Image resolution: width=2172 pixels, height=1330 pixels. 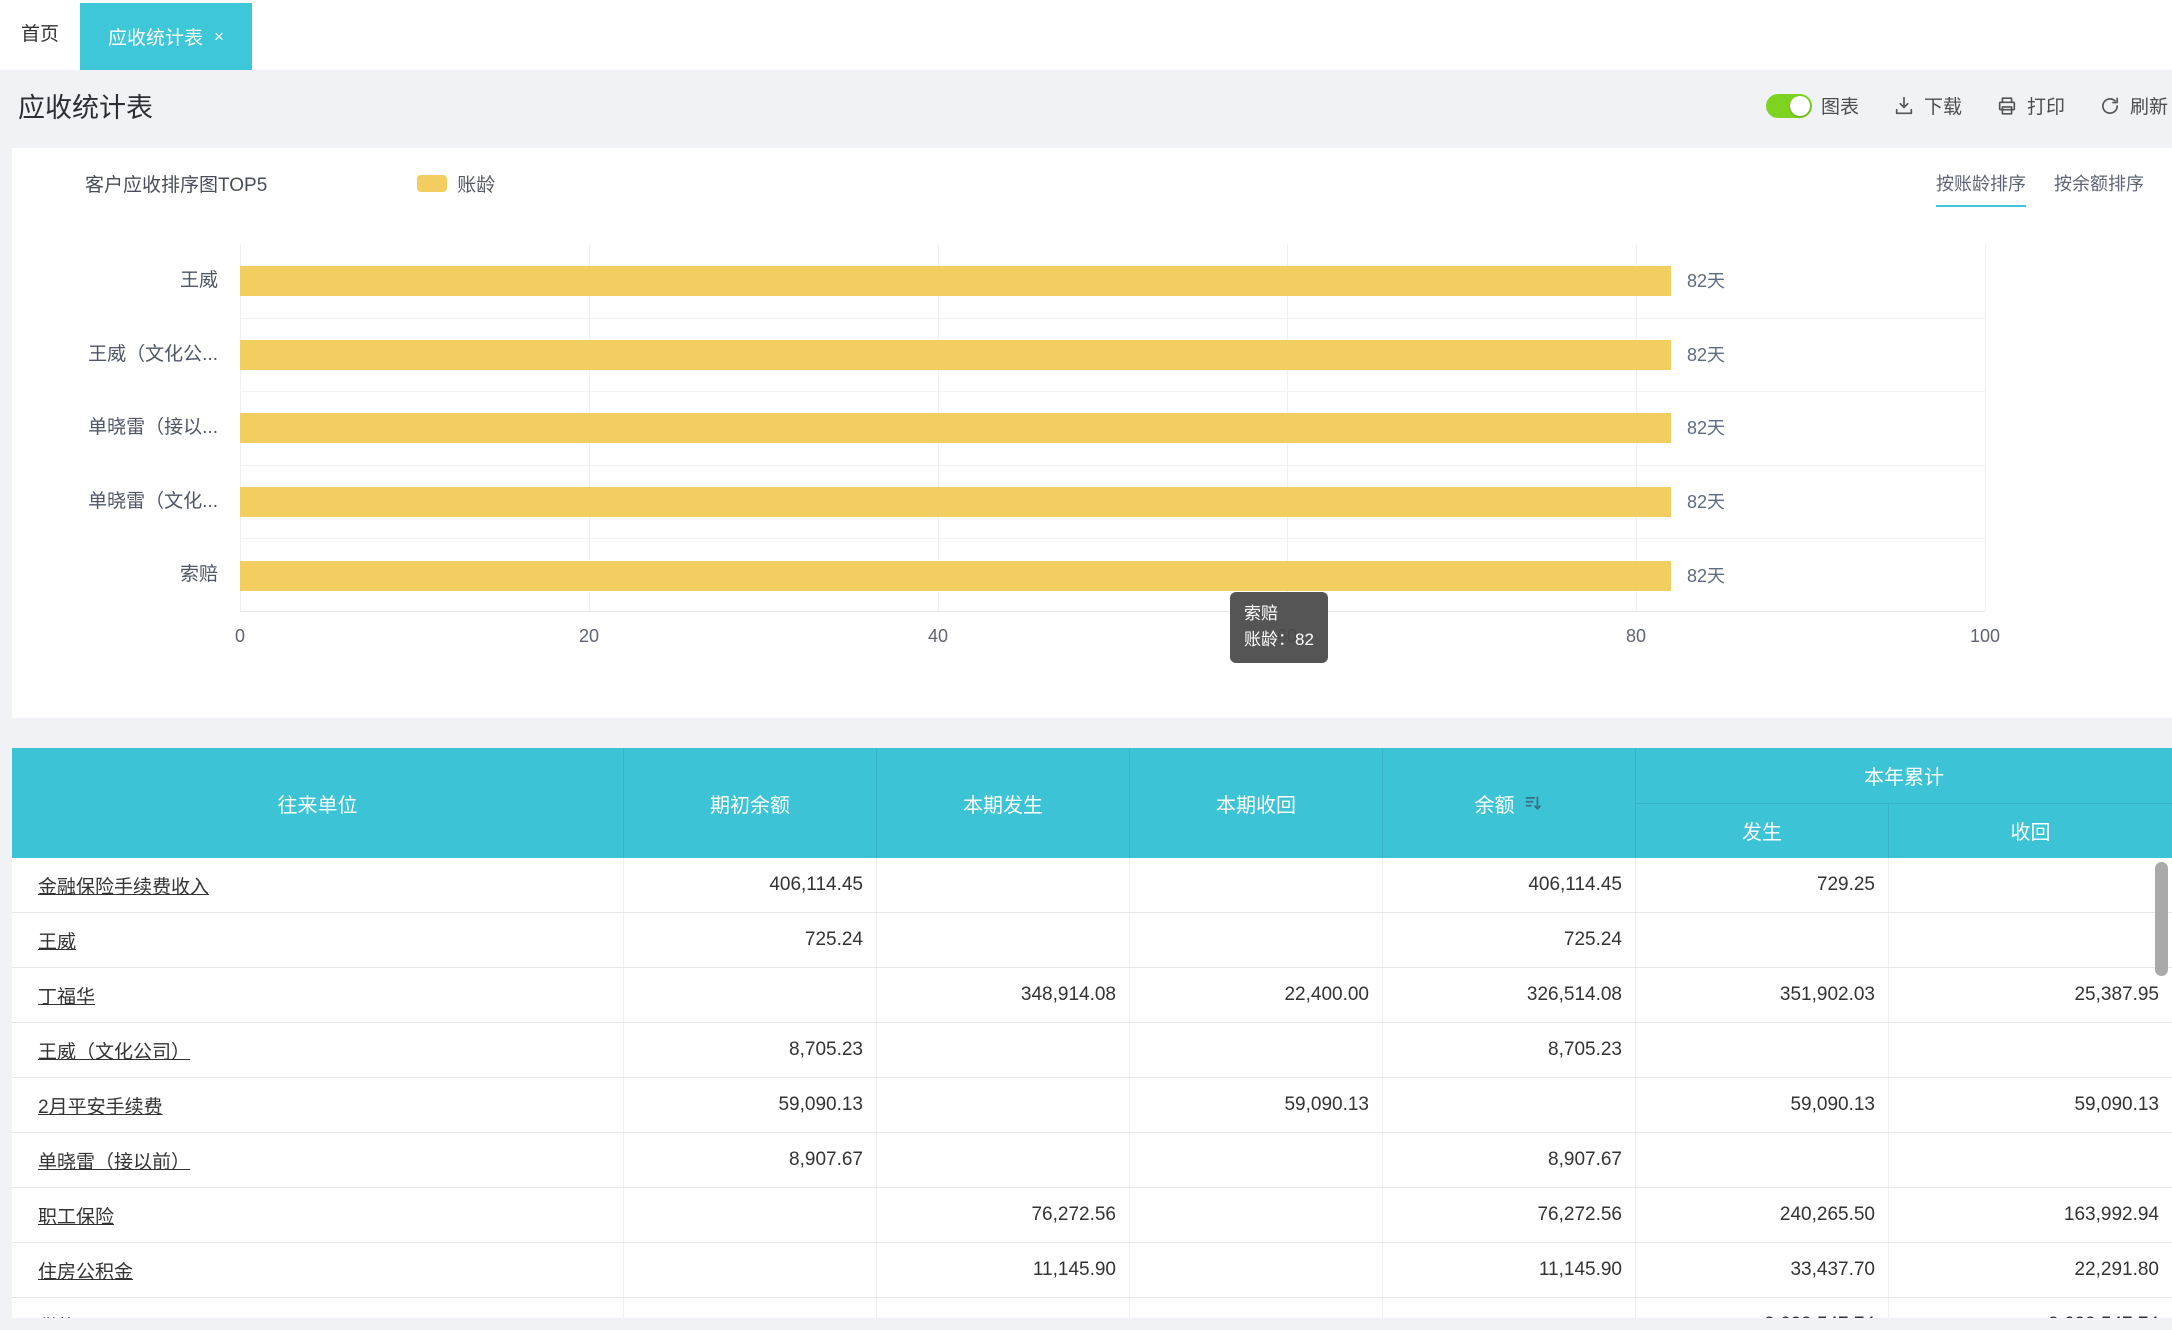 What do you see at coordinates (318, 1308) in the screenshot?
I see `cell-company: 税款` at bounding box center [318, 1308].